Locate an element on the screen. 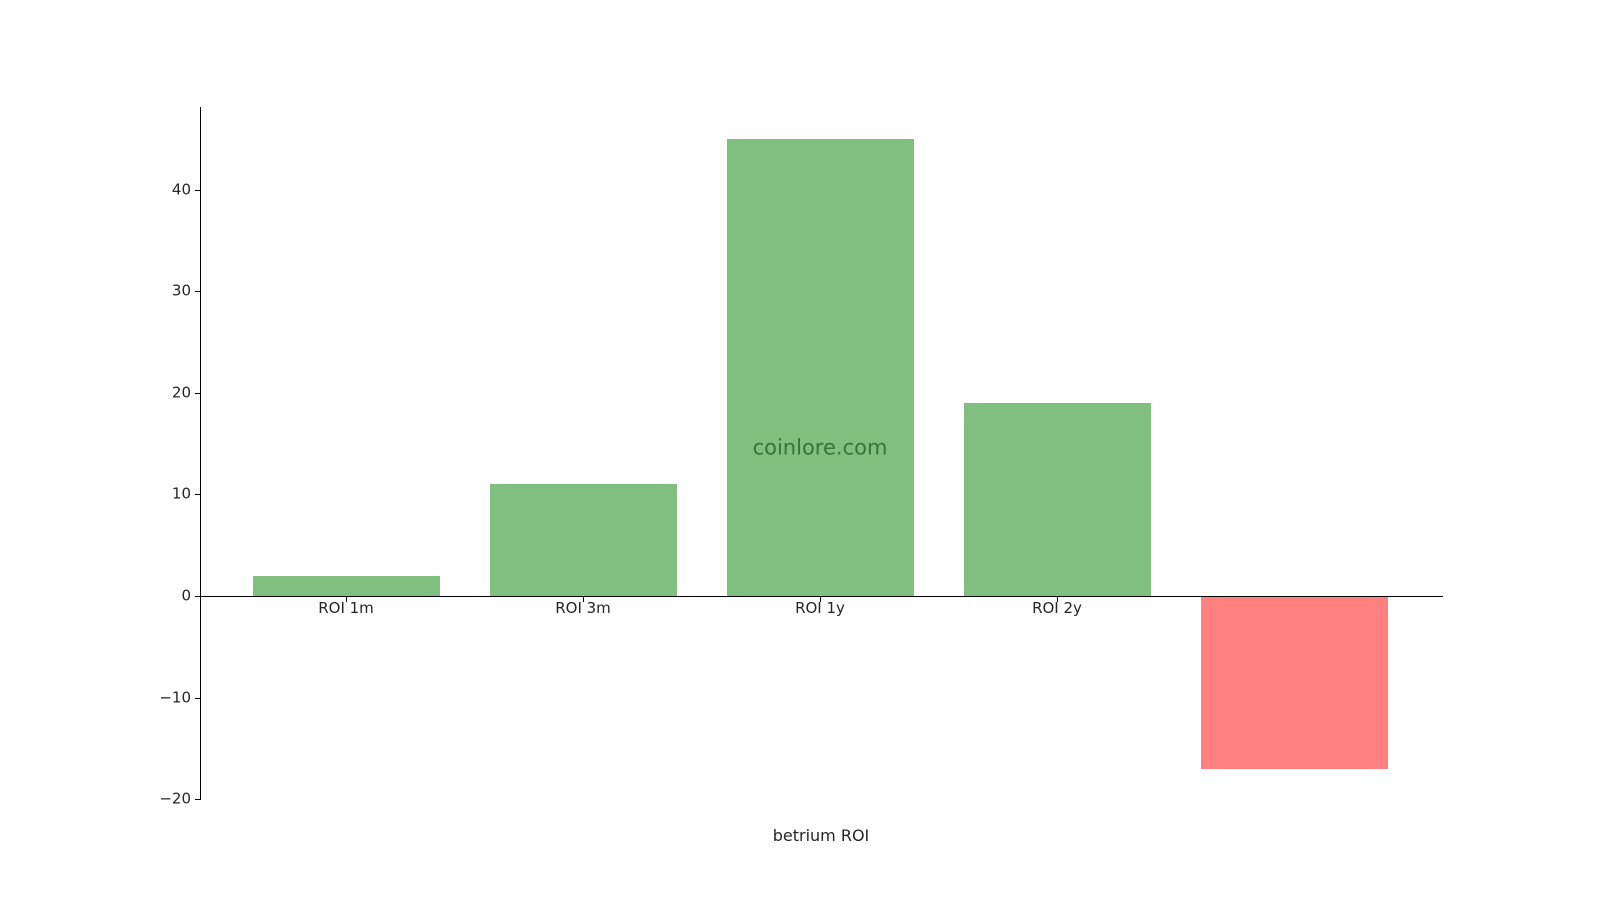  y-tick-label-10: 10 is located at coordinates (181, 493).